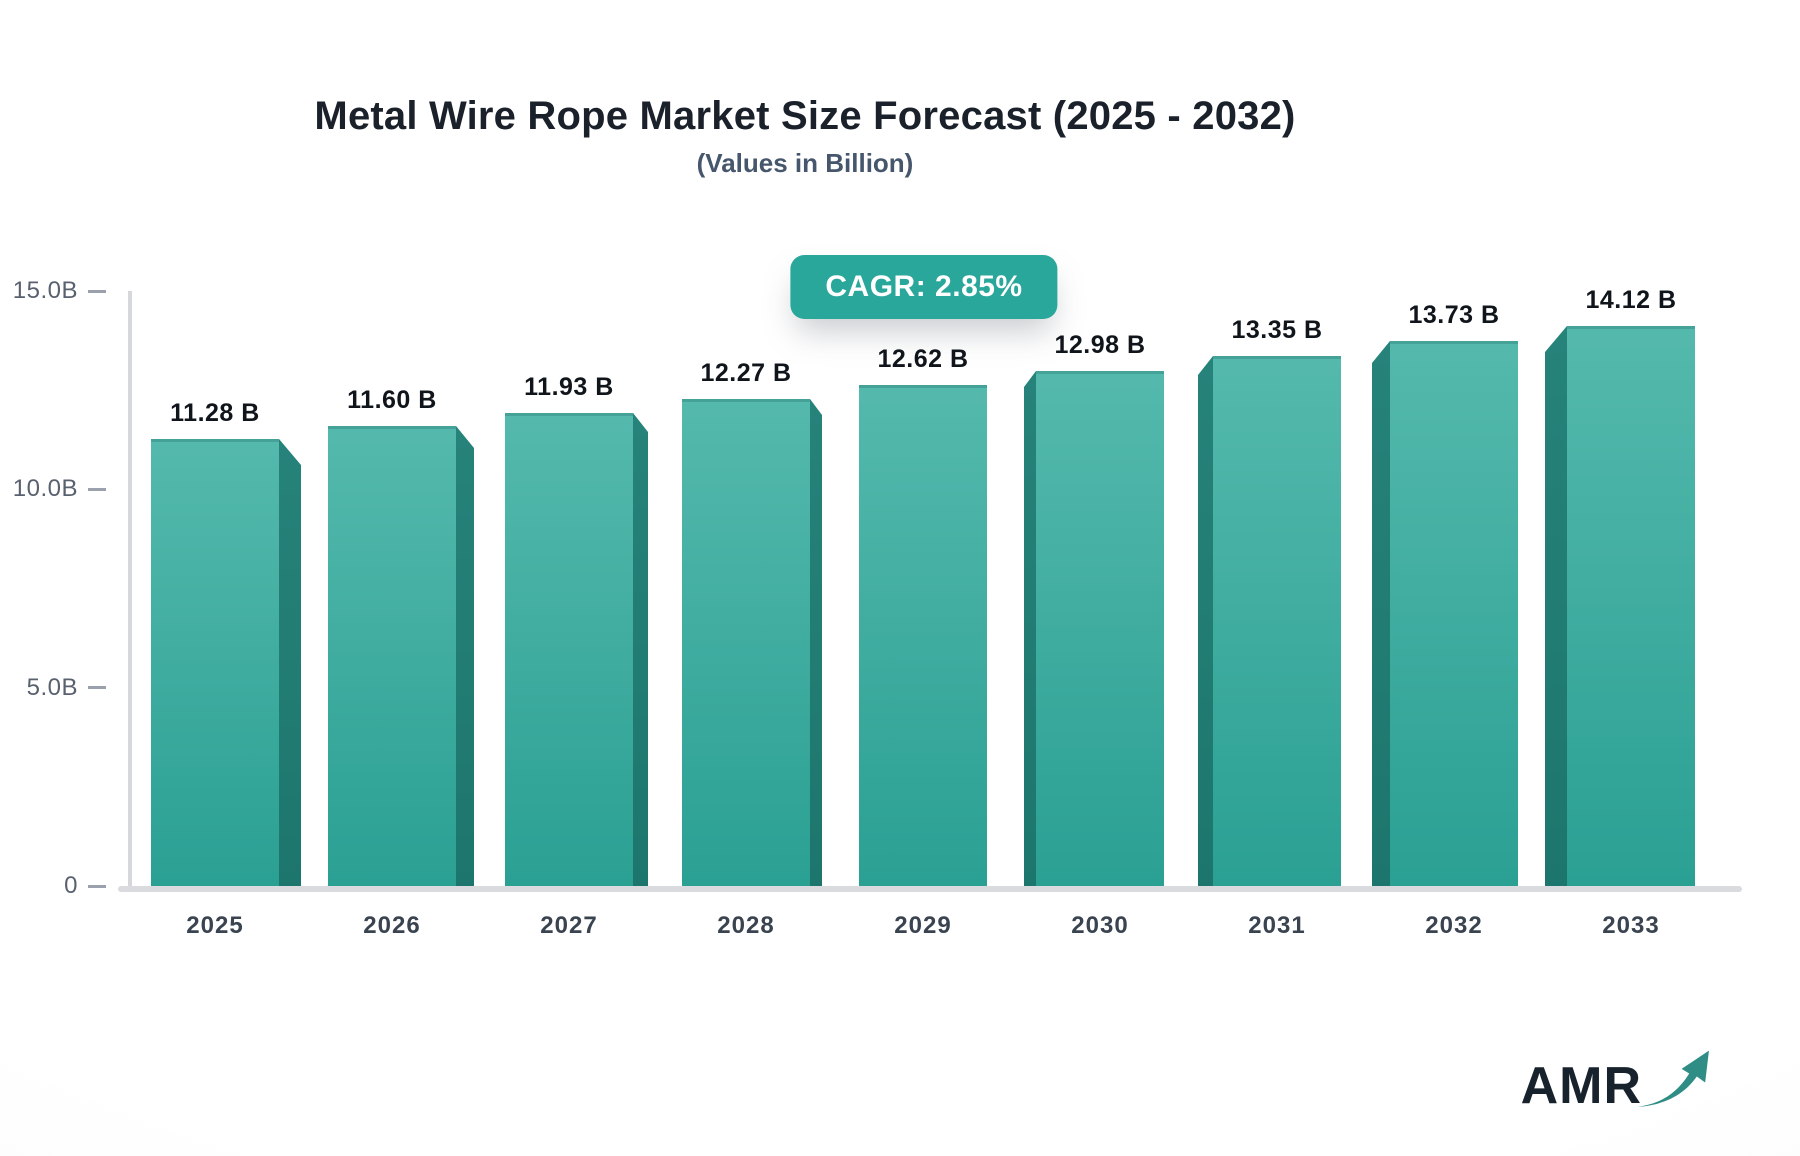 Image resolution: width=1800 pixels, height=1156 pixels. I want to click on brand-logo-text: AMR, so click(1581, 1086).